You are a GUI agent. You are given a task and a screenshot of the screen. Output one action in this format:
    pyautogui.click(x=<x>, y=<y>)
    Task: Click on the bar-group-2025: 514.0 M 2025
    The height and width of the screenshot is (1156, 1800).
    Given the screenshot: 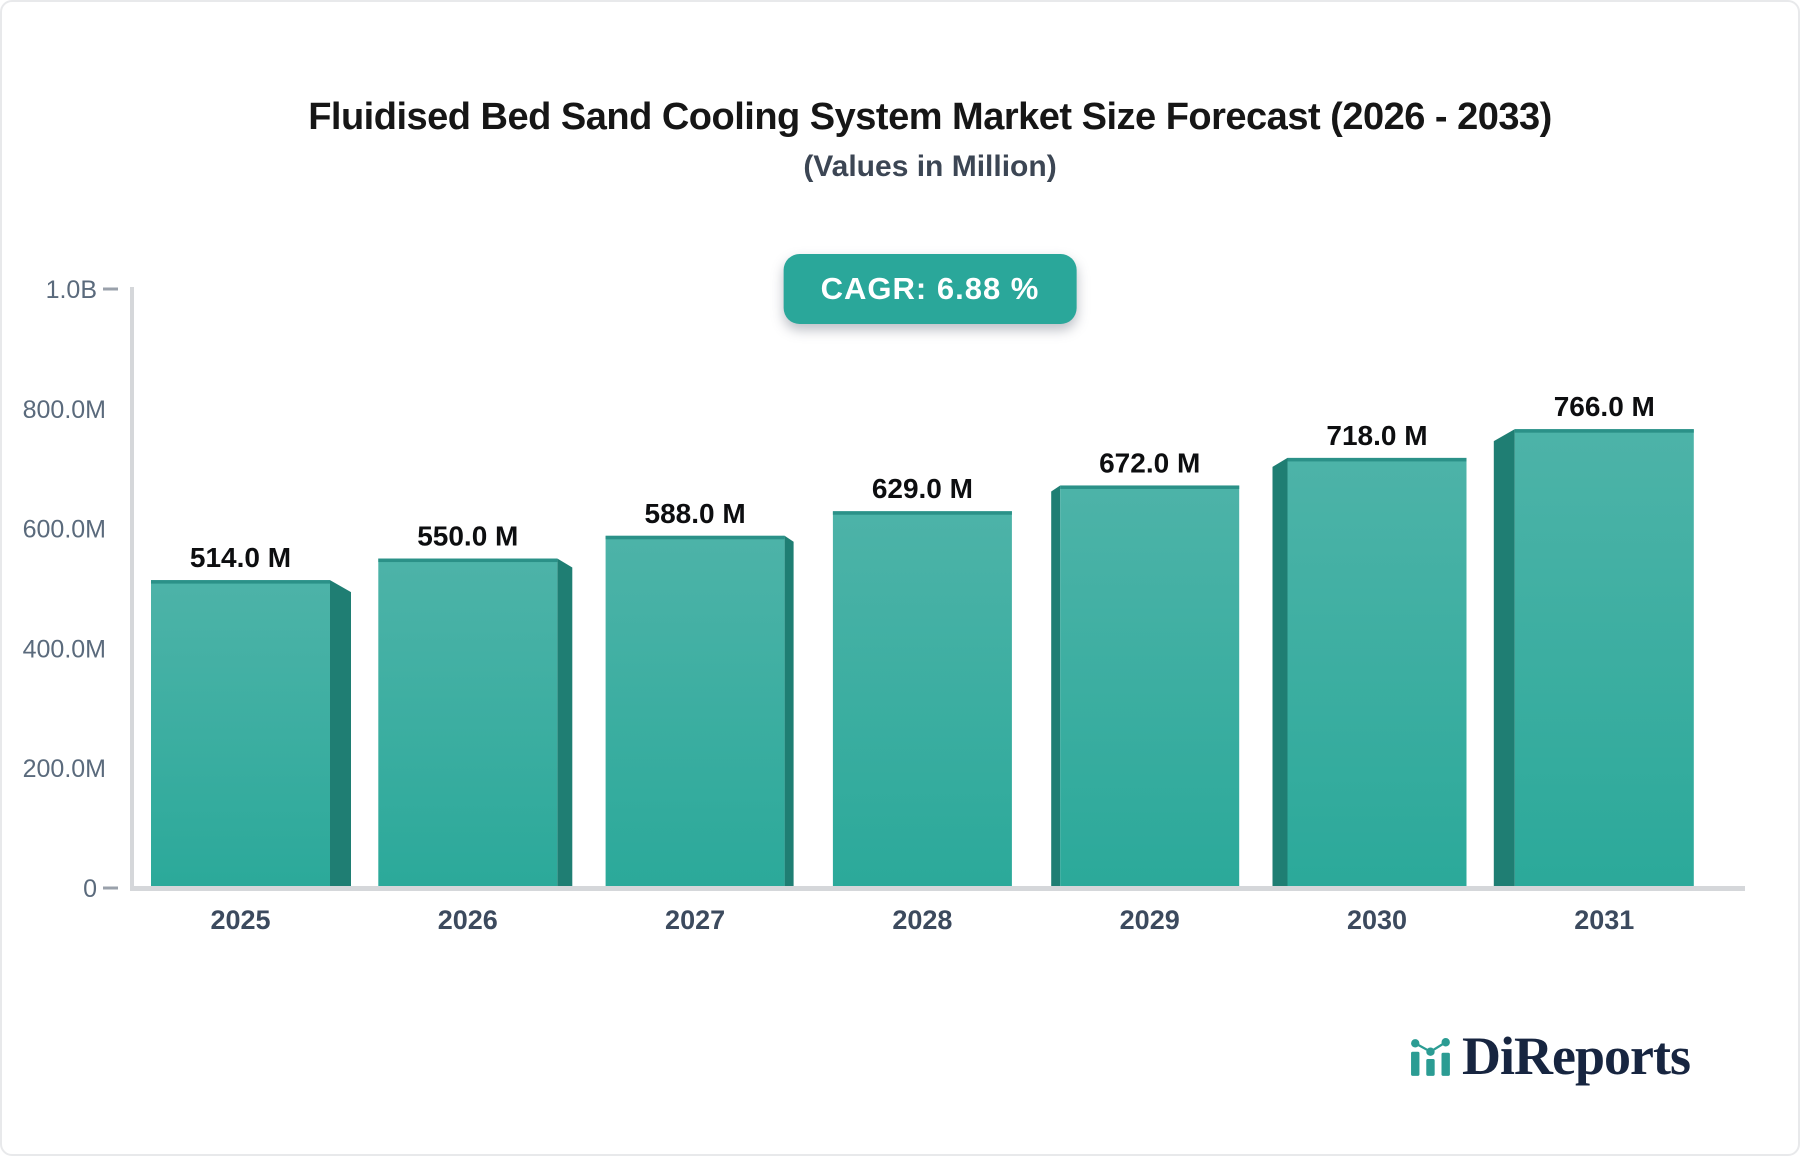 What is the action you would take?
    pyautogui.click(x=251, y=737)
    